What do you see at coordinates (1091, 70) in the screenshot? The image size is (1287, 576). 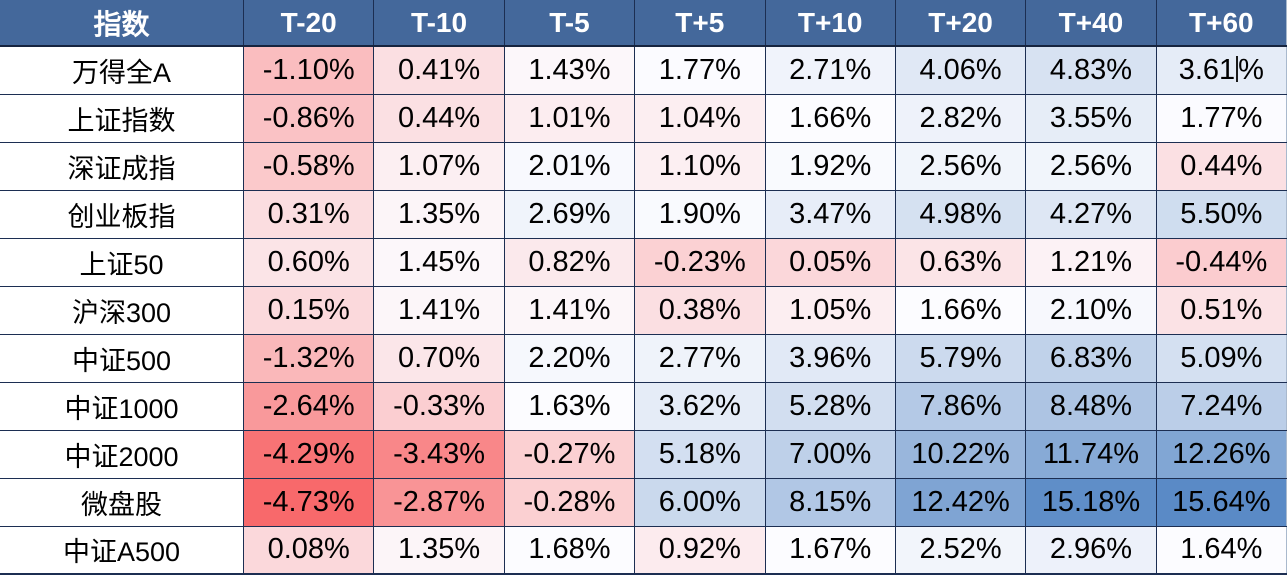 I see `table-cell: 4.83%` at bounding box center [1091, 70].